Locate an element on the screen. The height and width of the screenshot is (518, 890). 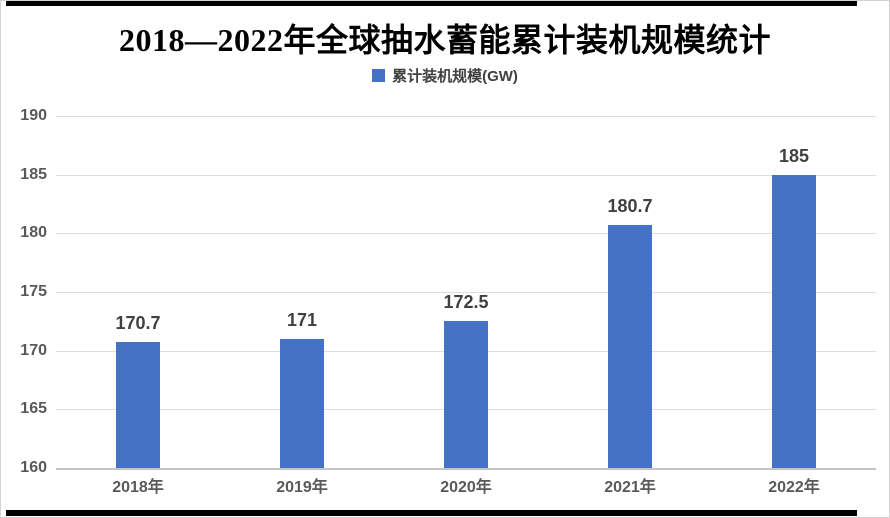
x-tick-label: 2018年 is located at coordinates (138, 487).